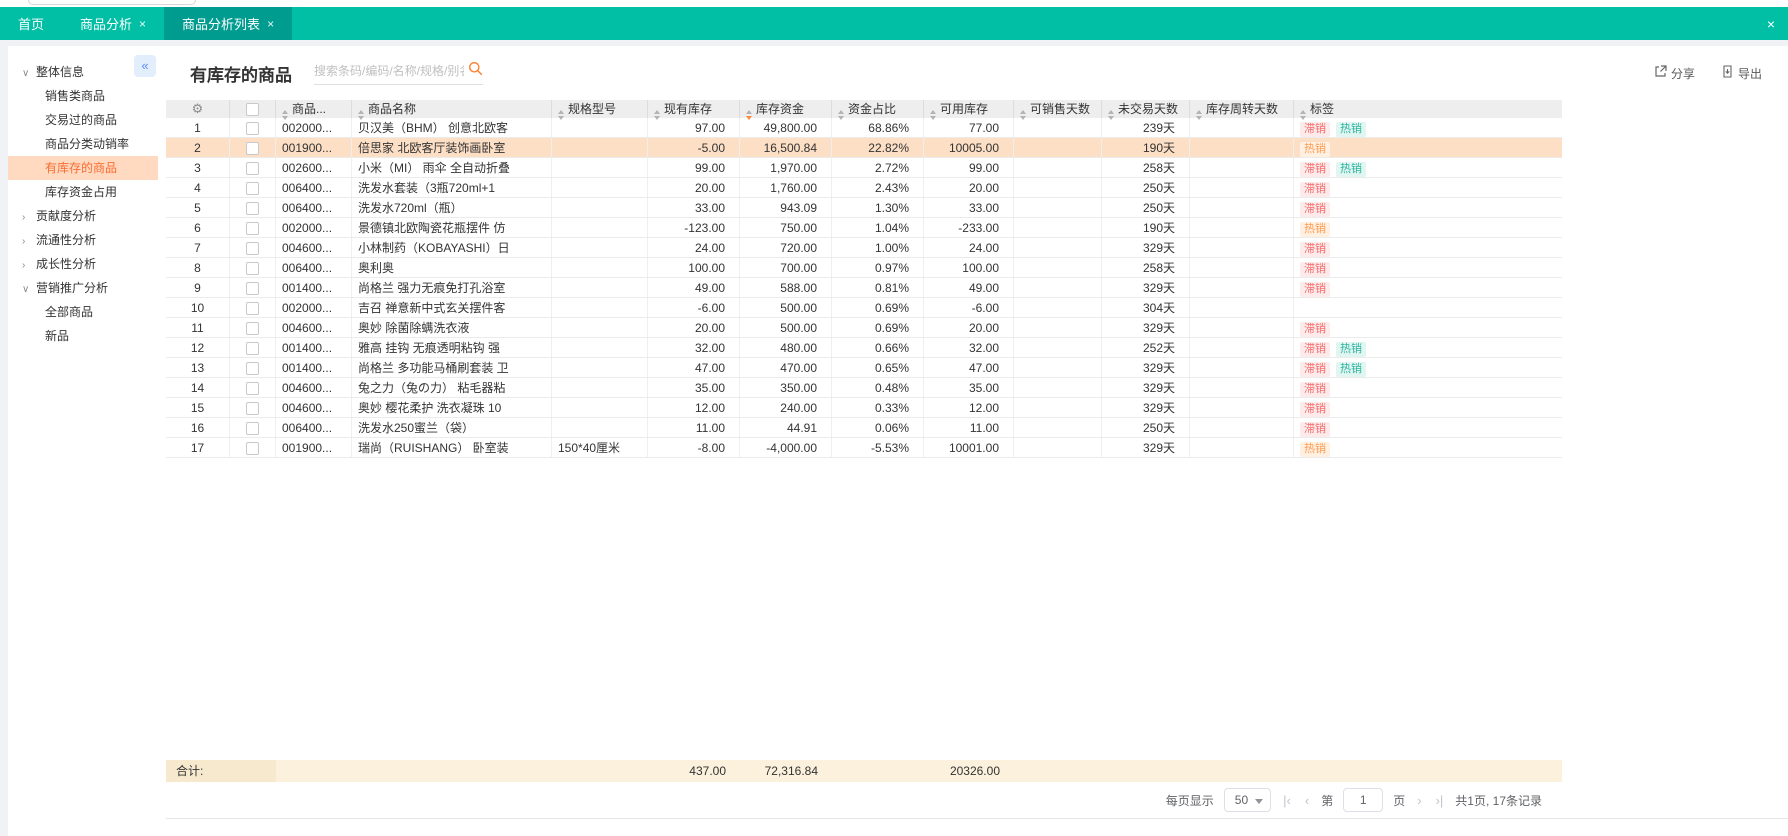  I want to click on sidebar-item: 库存资金占用, so click(83, 192).